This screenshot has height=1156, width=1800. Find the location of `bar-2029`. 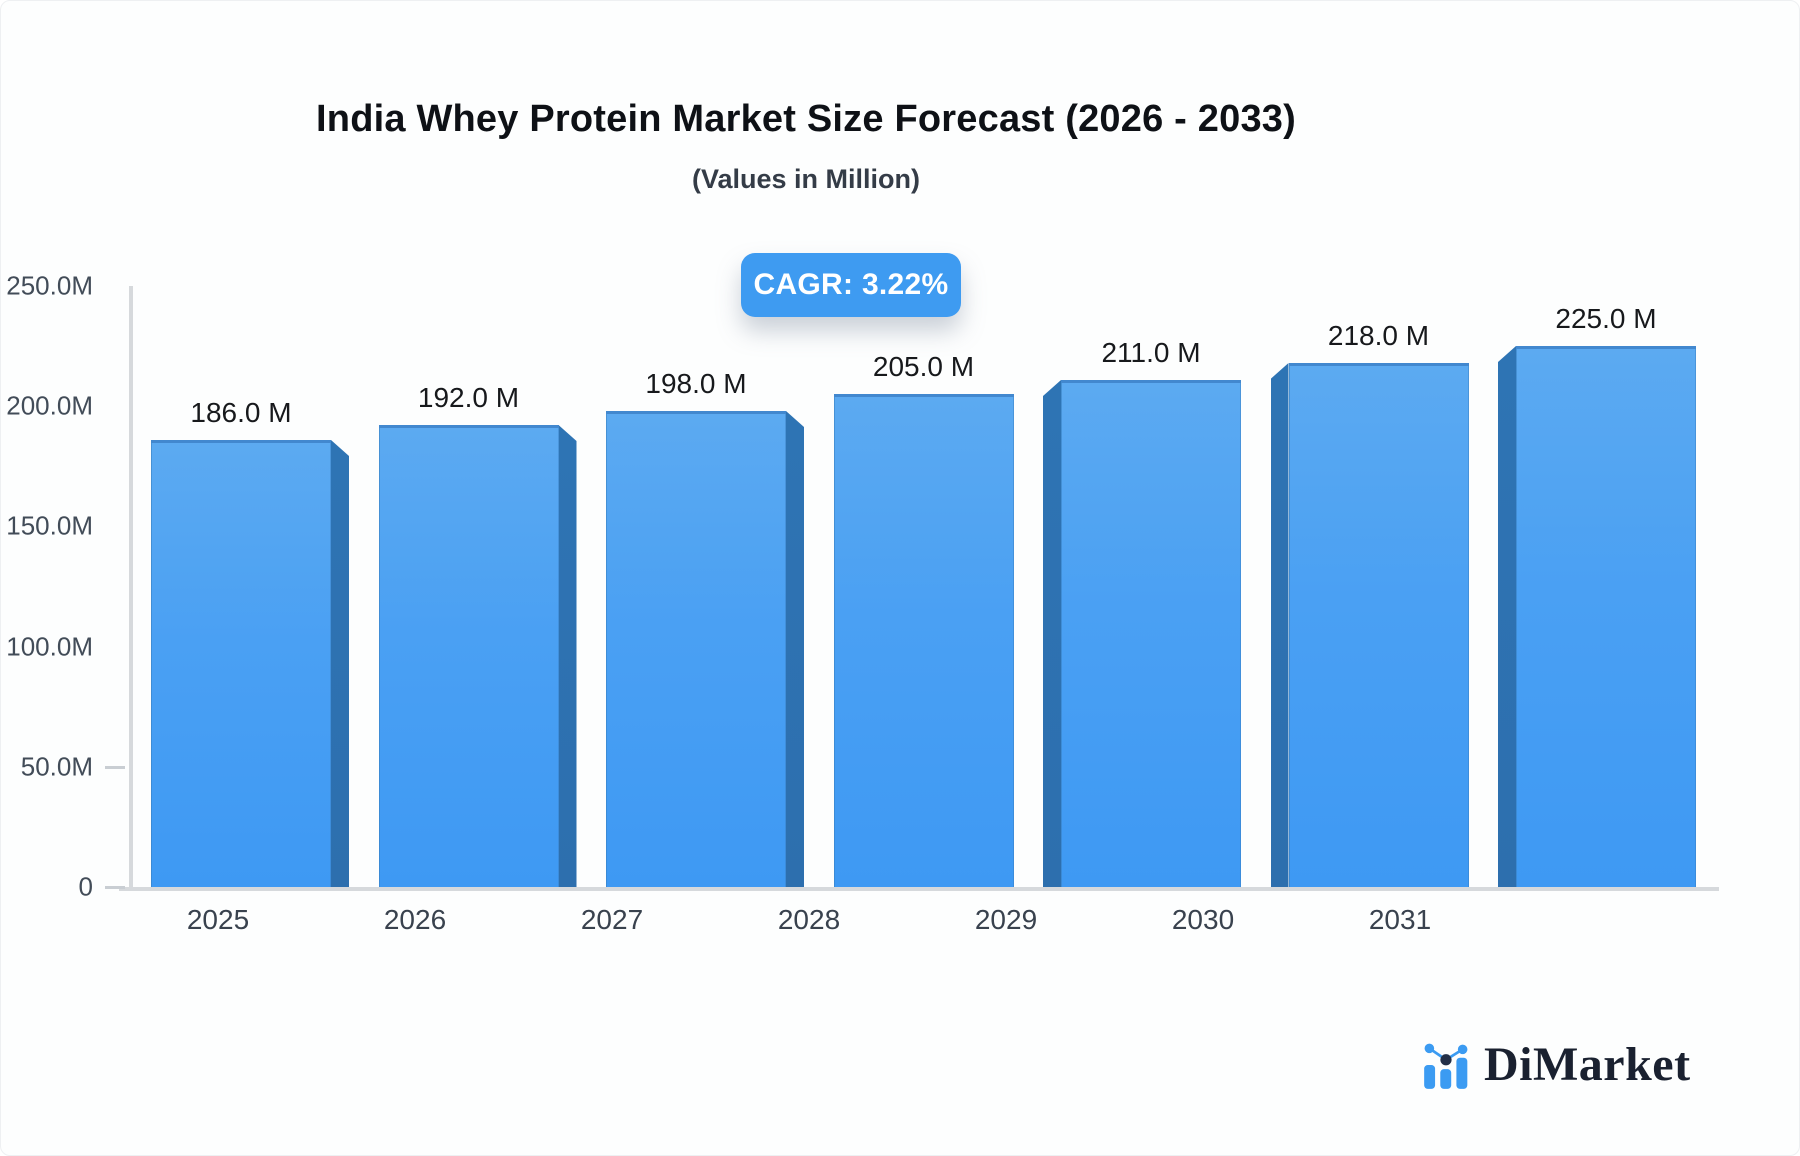

bar-2029 is located at coordinates (1151, 633).